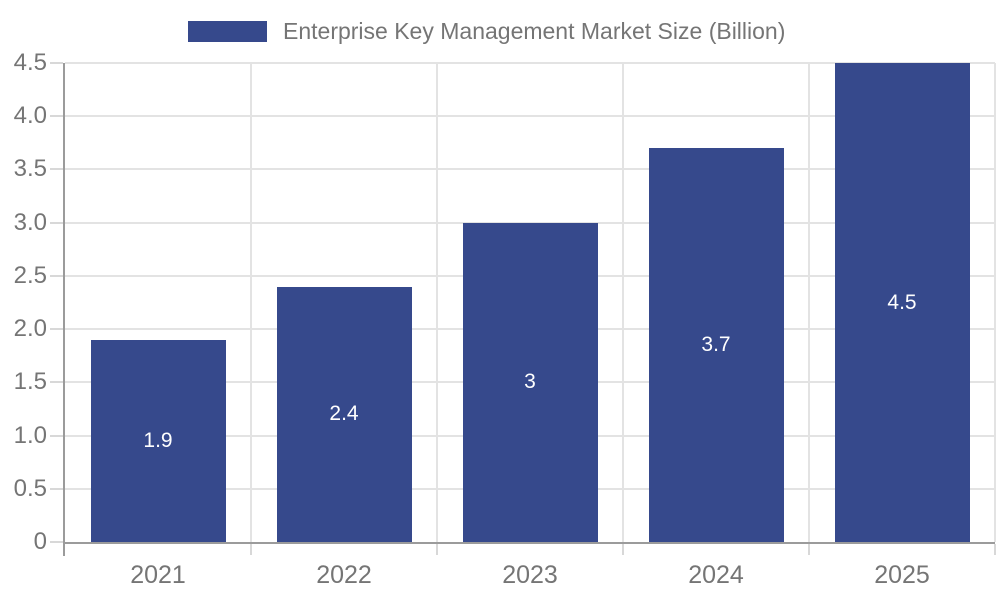 This screenshot has height=600, width=1000. What do you see at coordinates (158, 575) in the screenshot?
I see `x-axis-category-label: 2021` at bounding box center [158, 575].